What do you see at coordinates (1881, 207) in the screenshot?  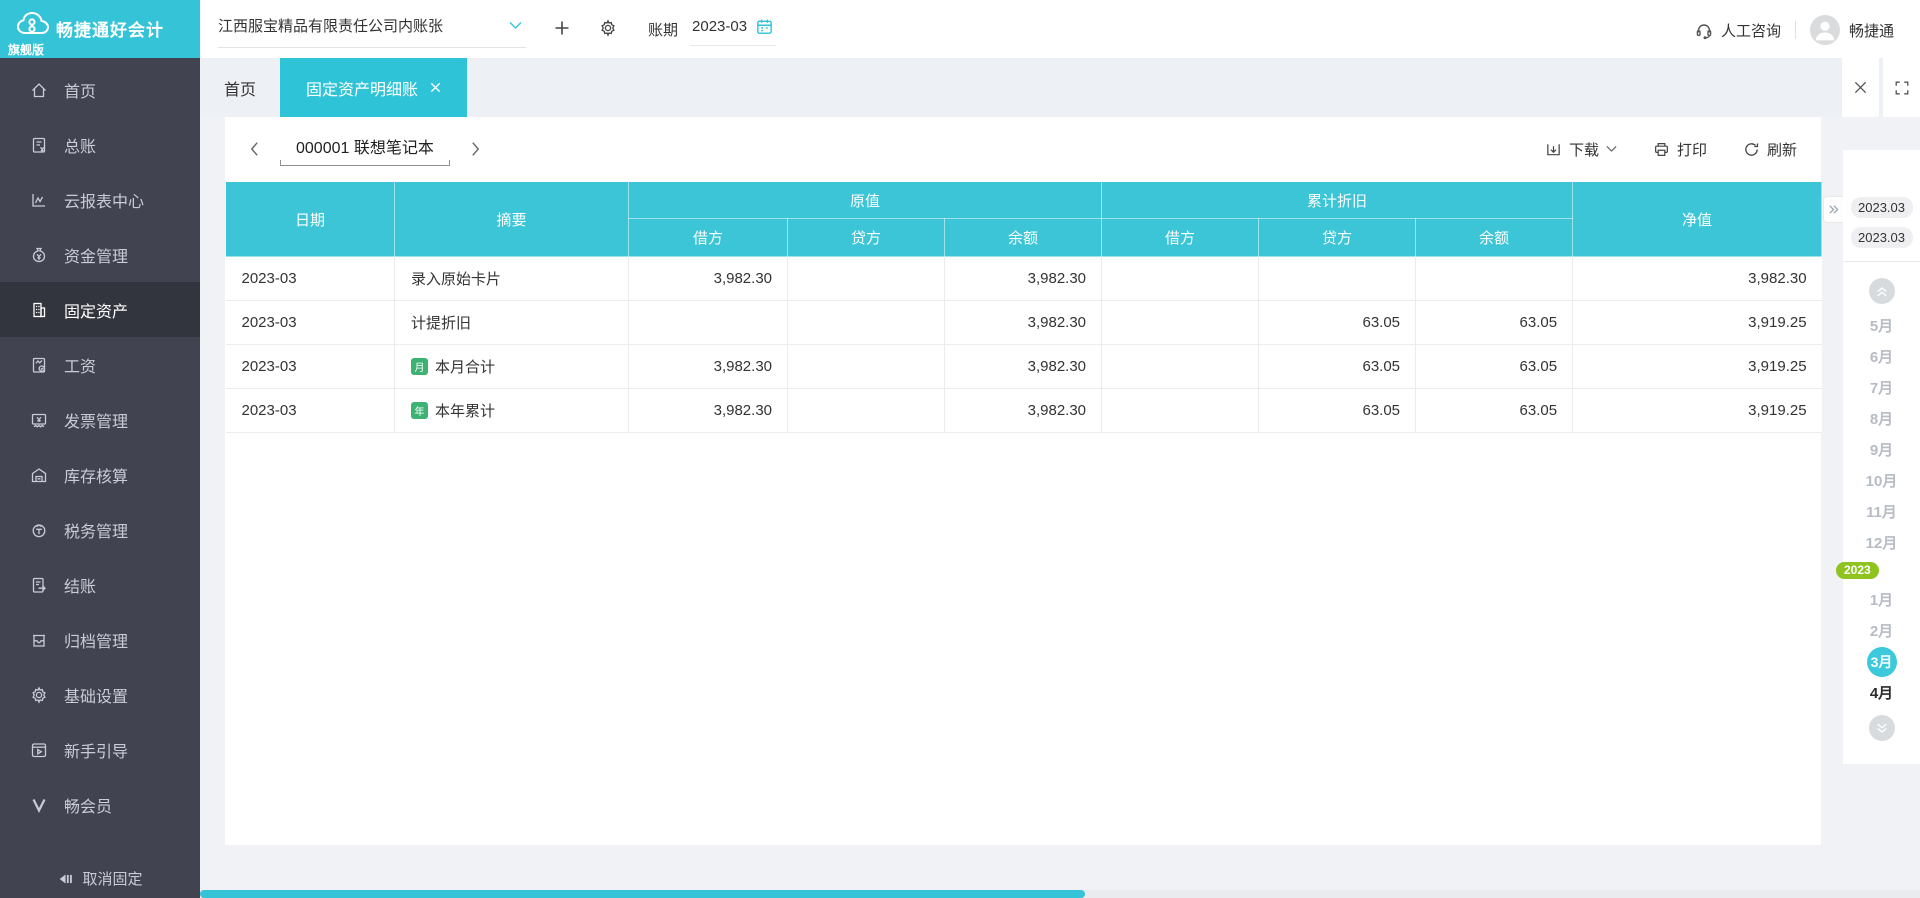 I see `period-pill-top: 2023.03` at bounding box center [1881, 207].